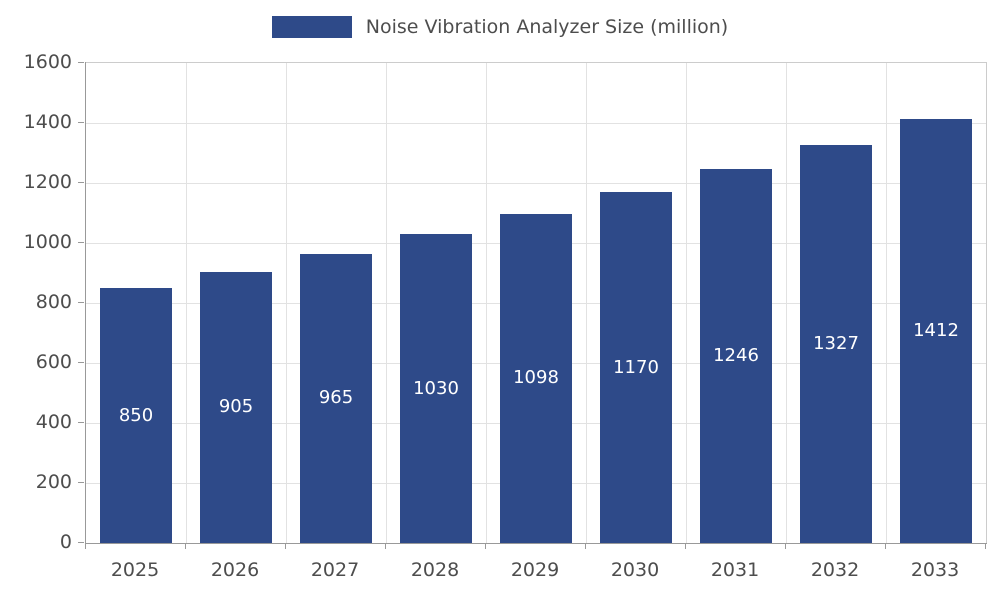 The image size is (1000, 600). Describe the element at coordinates (311, 27) in the screenshot. I see `legend-swatch-icon` at that location.